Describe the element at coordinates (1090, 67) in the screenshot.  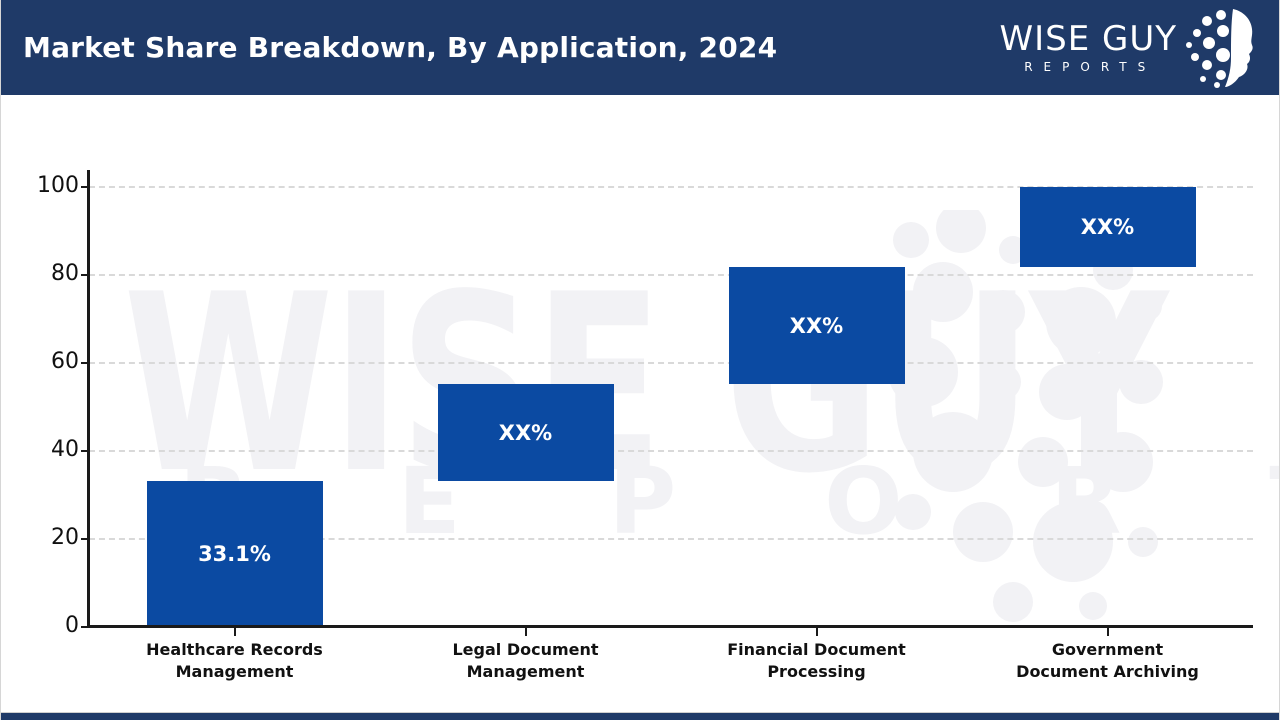
I see `logo-subtitle: REPORTS` at that location.